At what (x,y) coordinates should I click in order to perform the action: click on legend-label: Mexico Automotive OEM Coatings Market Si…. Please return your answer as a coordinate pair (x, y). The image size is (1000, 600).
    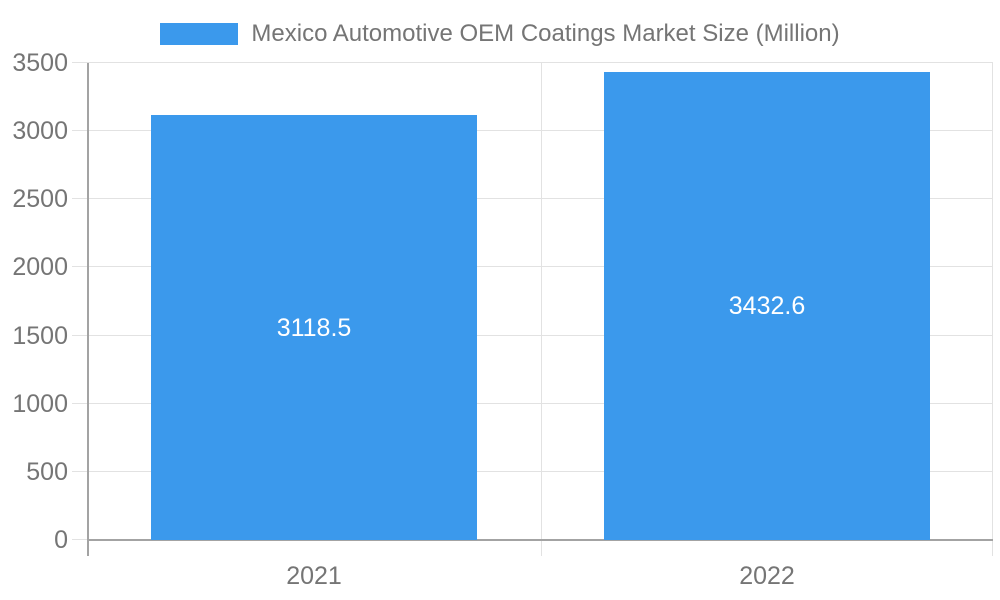
    Looking at the image, I should click on (545, 33).